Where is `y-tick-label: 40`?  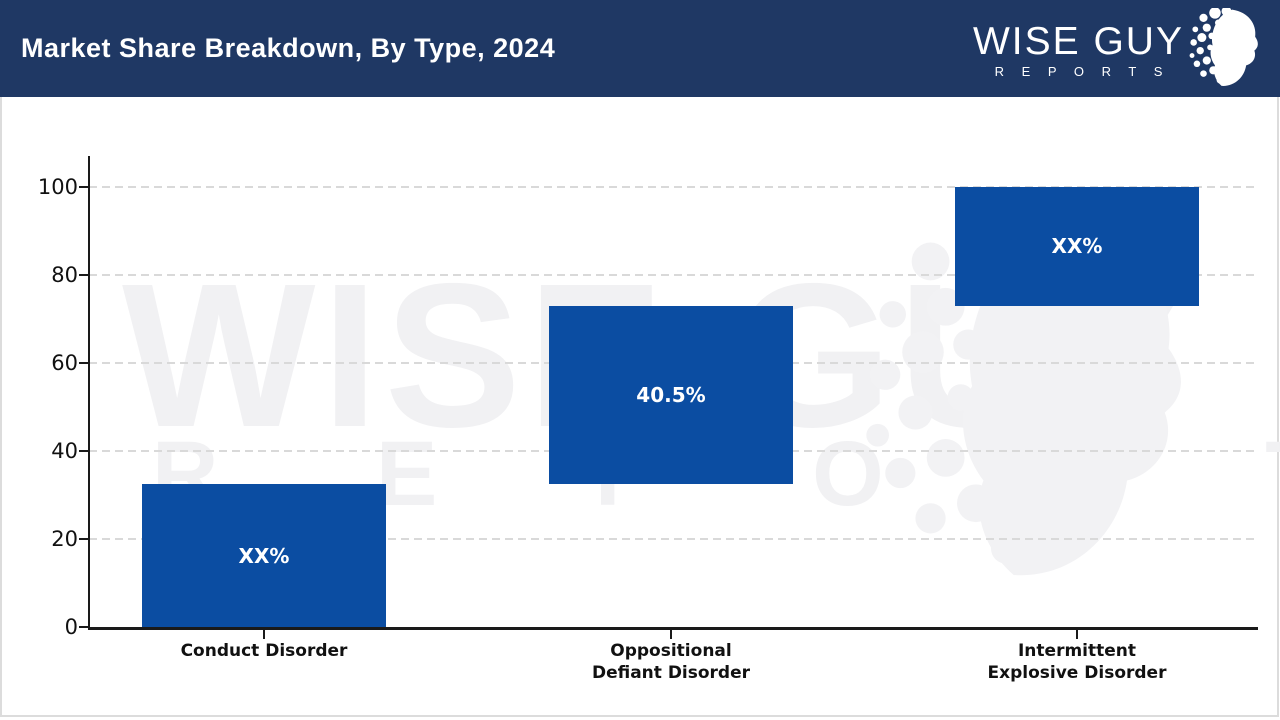 y-tick-label: 40 is located at coordinates (64, 451).